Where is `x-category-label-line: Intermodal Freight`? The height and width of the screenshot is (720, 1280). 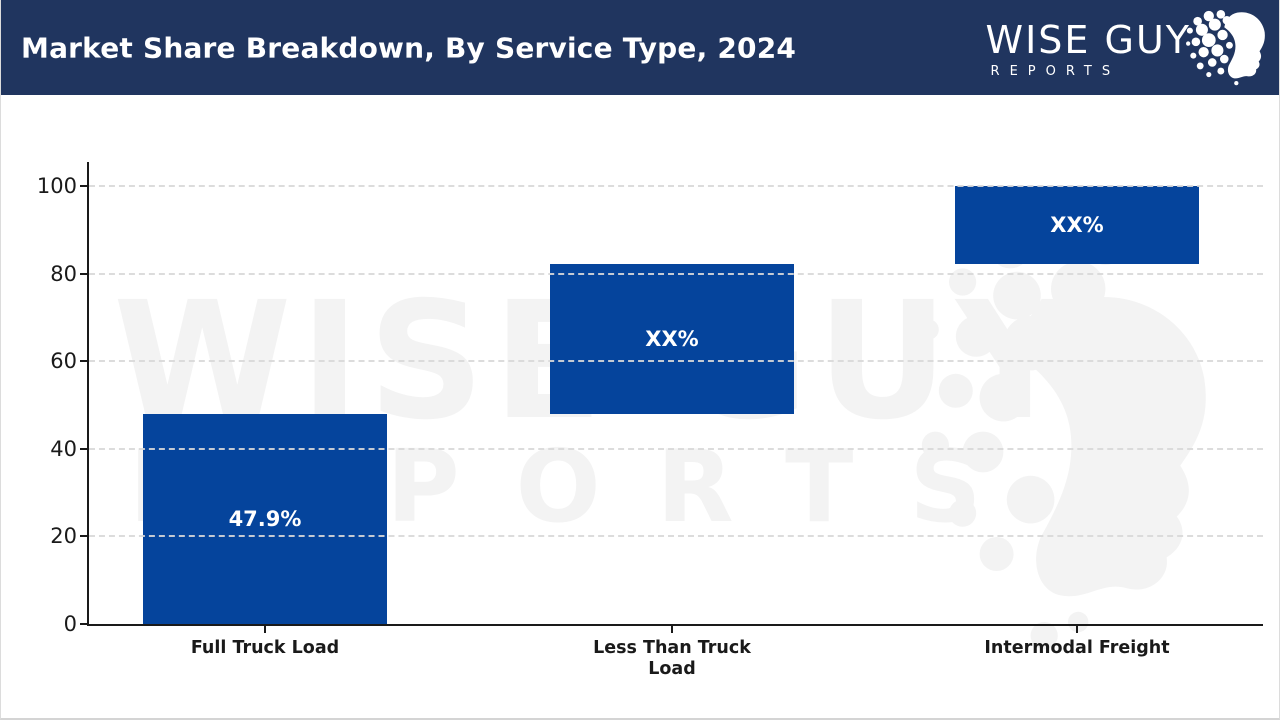
x-category-label-line: Intermodal Freight is located at coordinates (1077, 648).